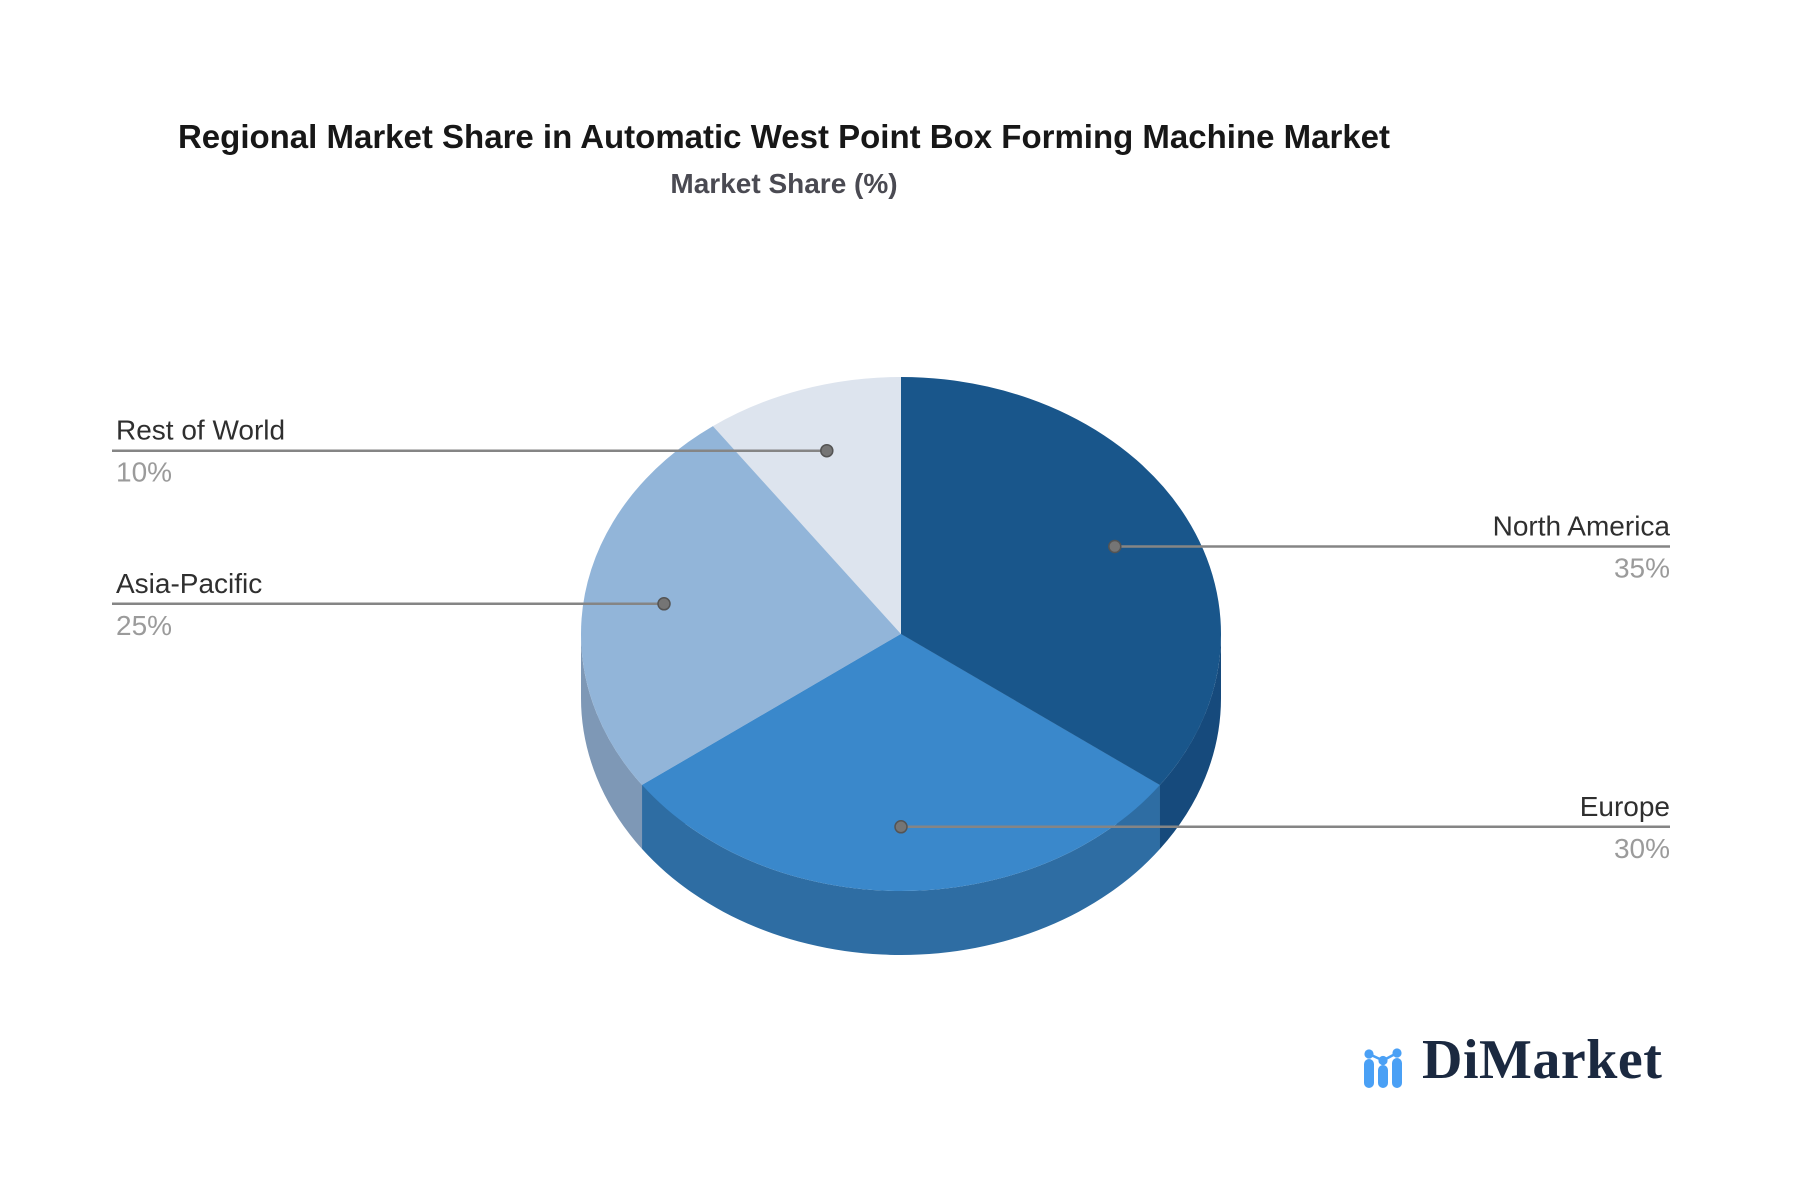  What do you see at coordinates (1190, 742) in the screenshot?
I see `pie-wall-rim-north-america` at bounding box center [1190, 742].